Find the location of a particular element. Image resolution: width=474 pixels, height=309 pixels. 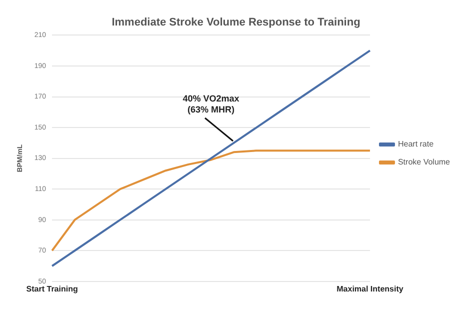

legend-label: Heart rate is located at coordinates (416, 144).